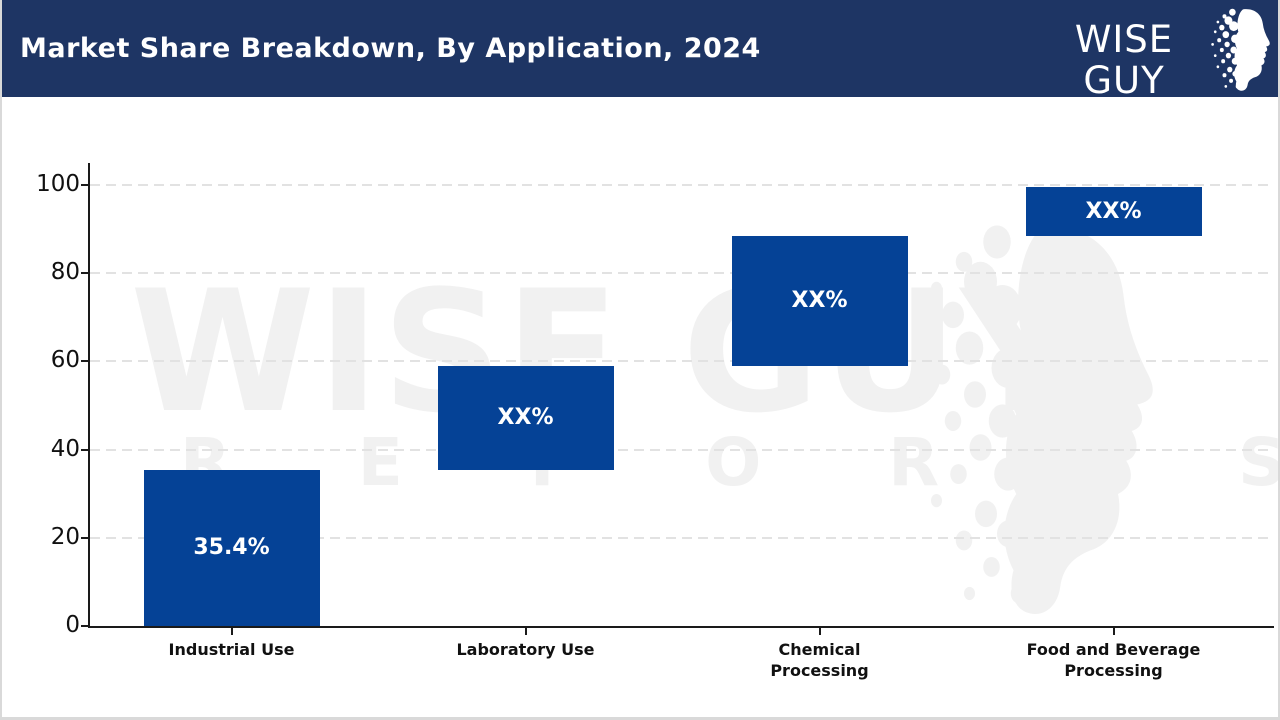 Image resolution: width=1280 pixels, height=720 pixels. I want to click on x-category-label: Food and Beverage Processing, so click(1114, 661).